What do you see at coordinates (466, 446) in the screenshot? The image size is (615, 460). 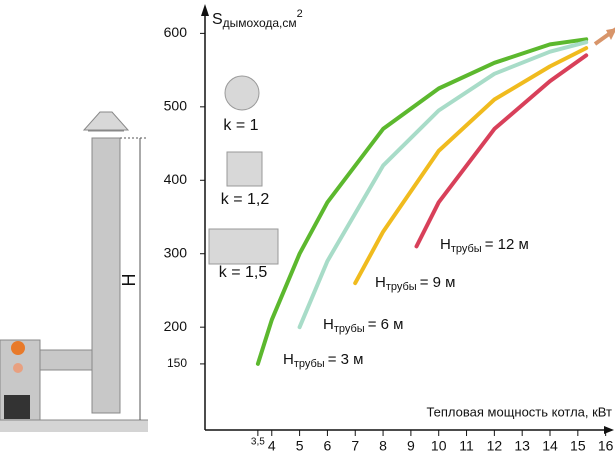 I see `x-tick-label: 11` at bounding box center [466, 446].